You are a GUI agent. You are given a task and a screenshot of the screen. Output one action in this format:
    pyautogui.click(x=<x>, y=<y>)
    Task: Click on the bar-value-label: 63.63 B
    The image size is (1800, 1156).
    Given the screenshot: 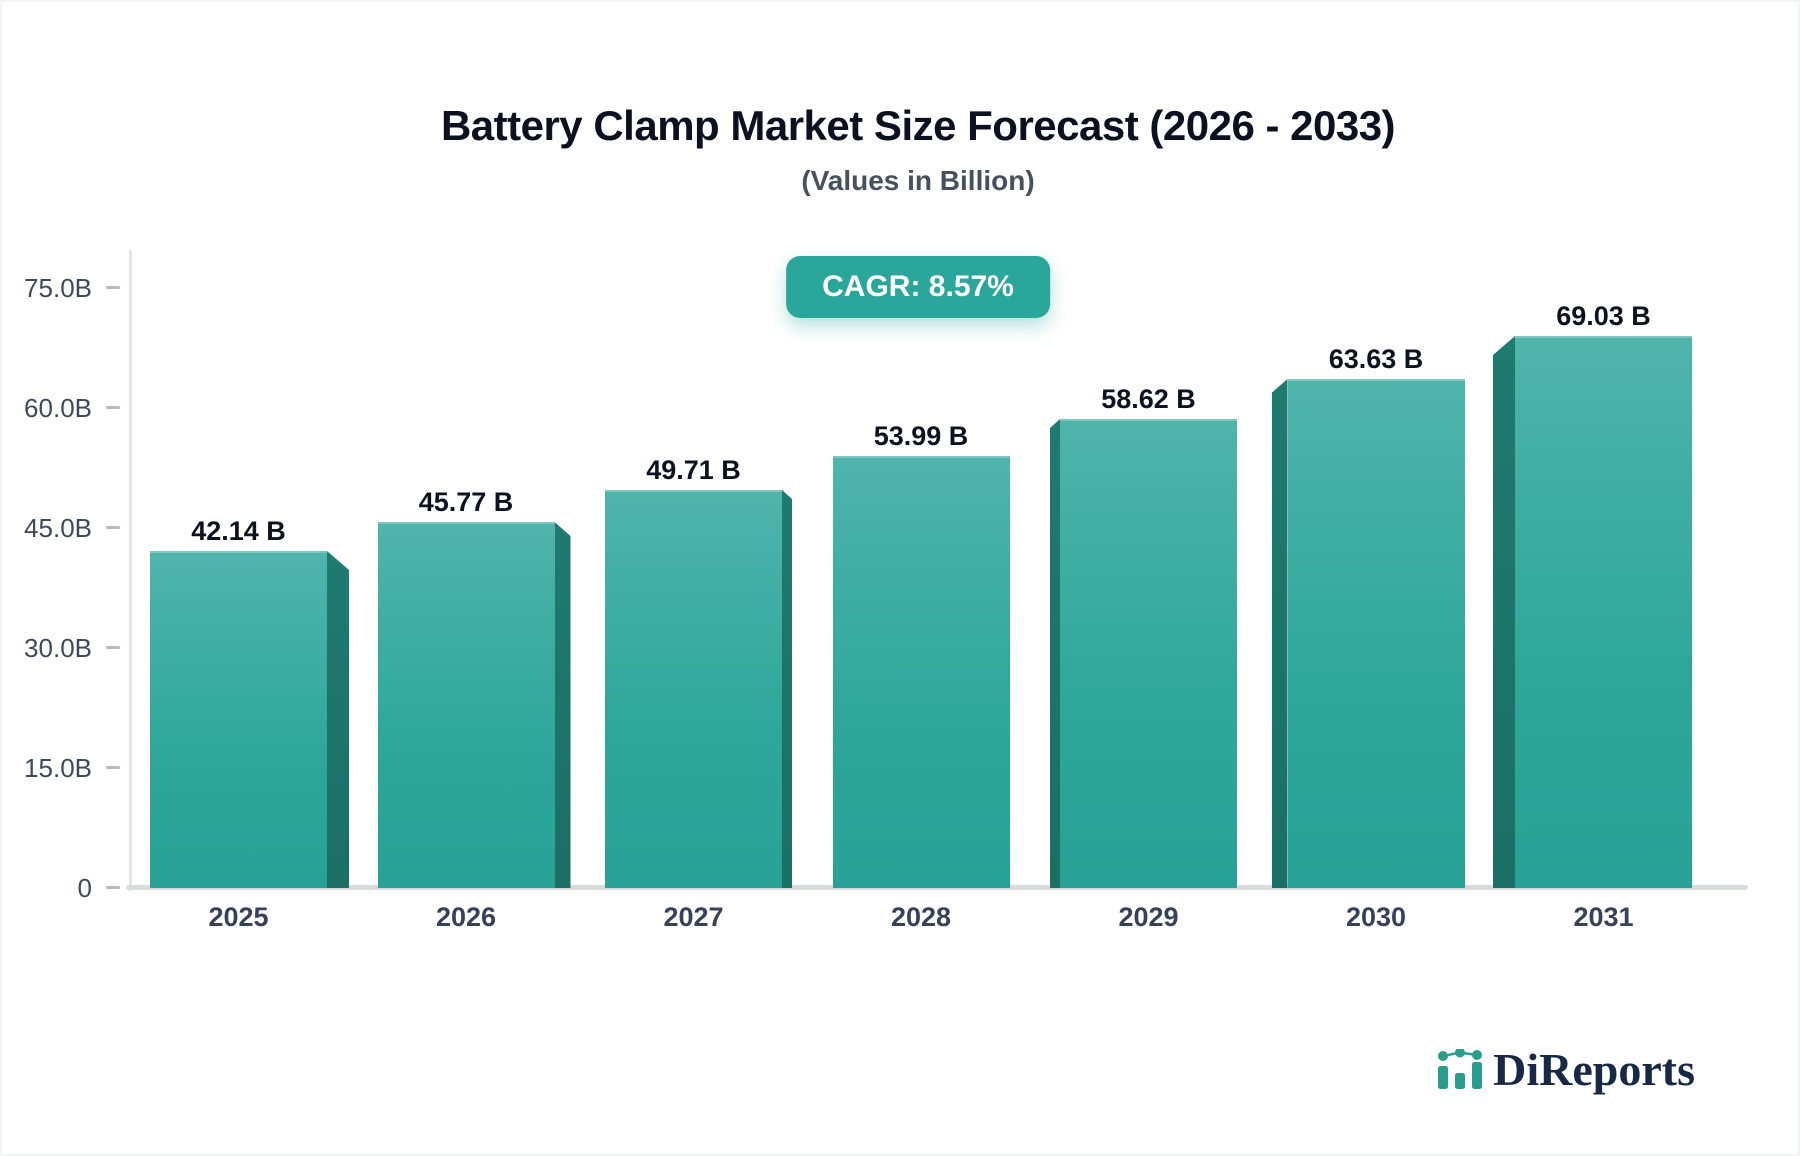 What is the action you would take?
    pyautogui.click(x=1376, y=359)
    